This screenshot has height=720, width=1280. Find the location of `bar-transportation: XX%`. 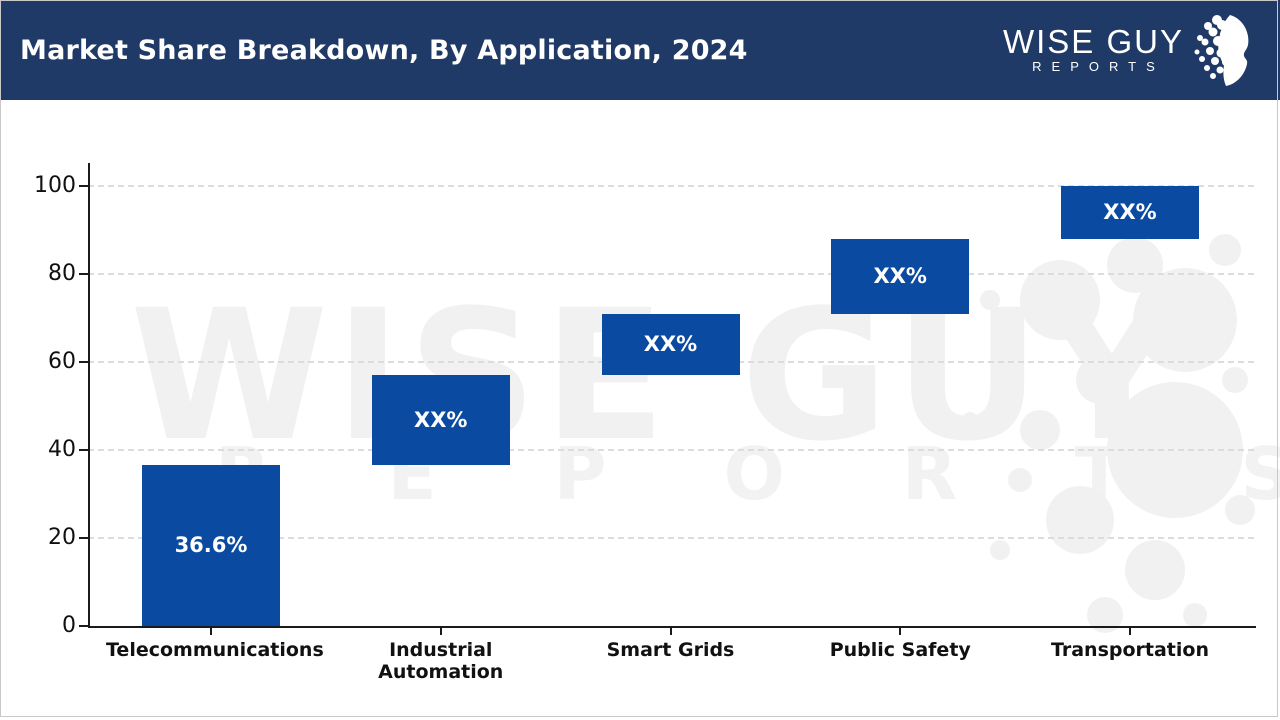

bar-transportation: XX% is located at coordinates (1130, 212).